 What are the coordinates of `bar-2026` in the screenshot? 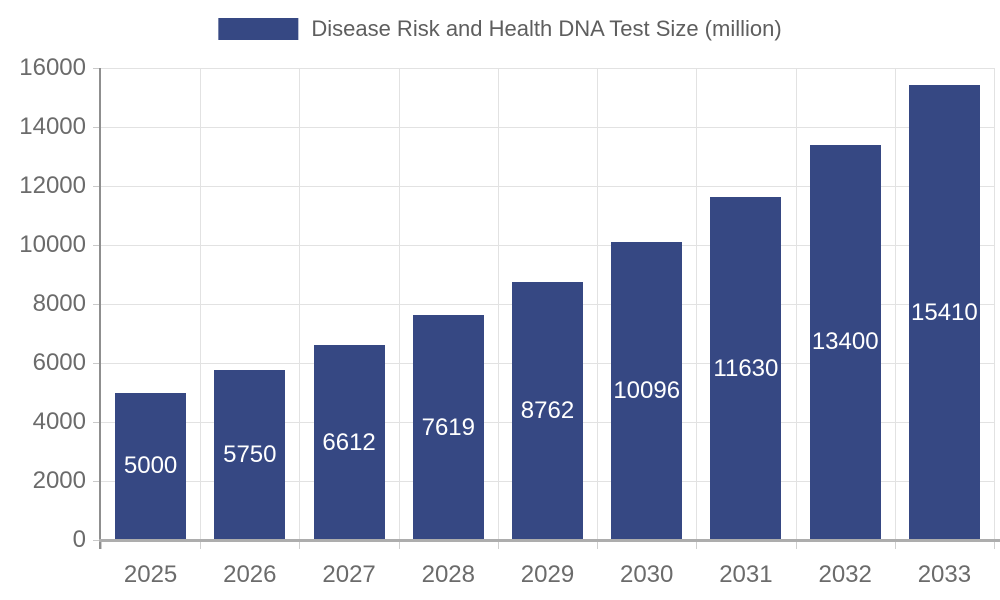 It's located at (250, 454).